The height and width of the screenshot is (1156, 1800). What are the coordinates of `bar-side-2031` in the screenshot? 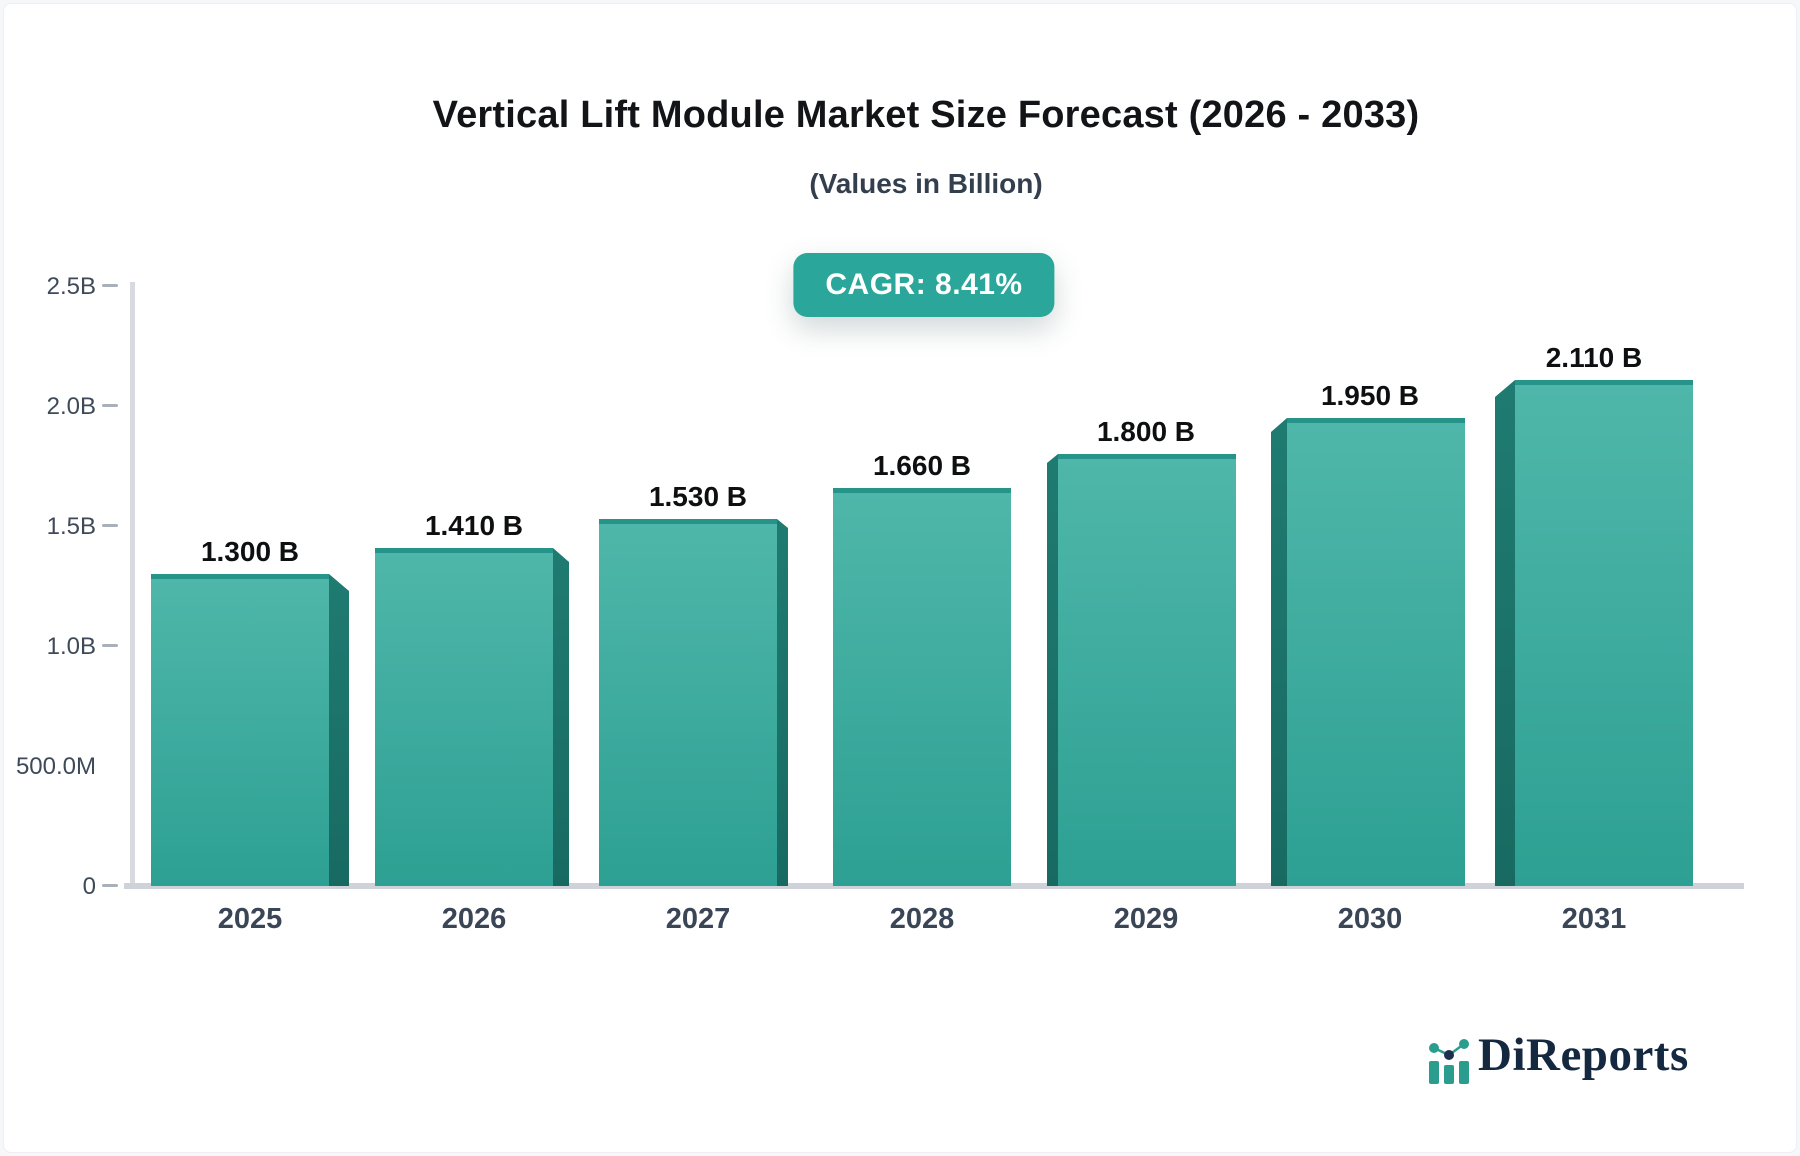 It's located at (1505, 633).